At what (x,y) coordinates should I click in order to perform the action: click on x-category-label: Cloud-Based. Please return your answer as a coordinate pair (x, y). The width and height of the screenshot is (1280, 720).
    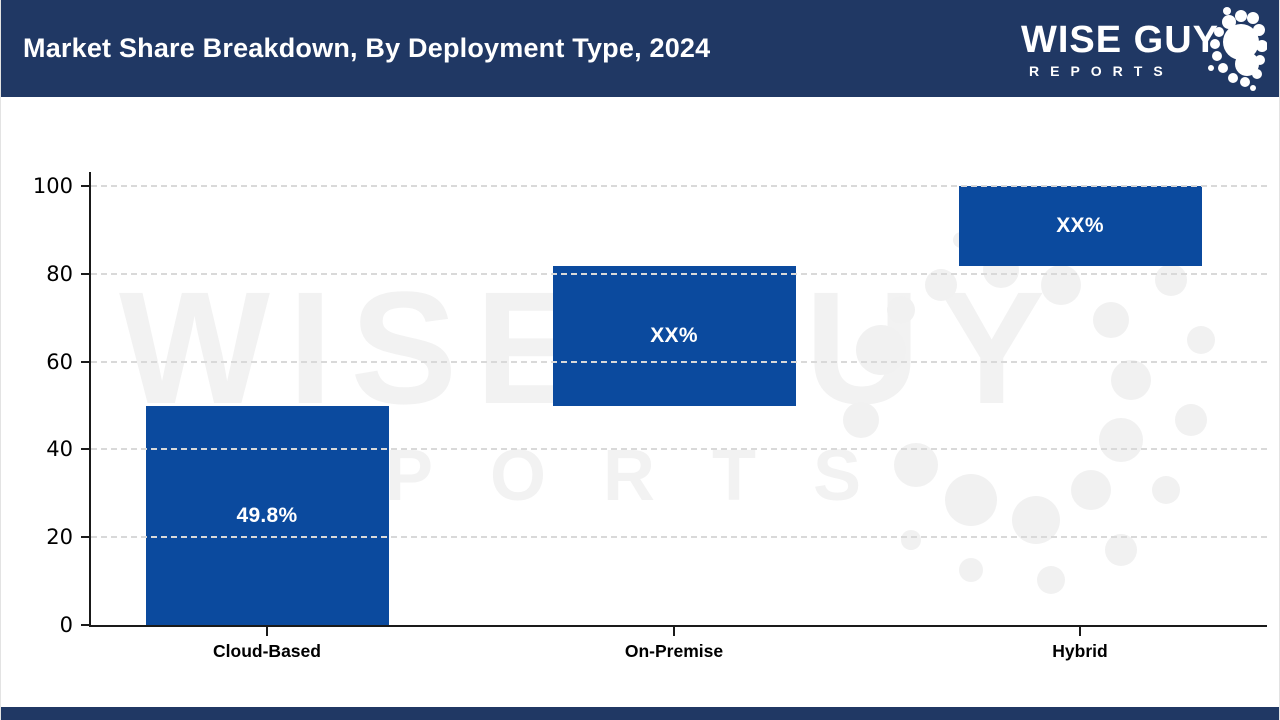
    Looking at the image, I should click on (267, 651).